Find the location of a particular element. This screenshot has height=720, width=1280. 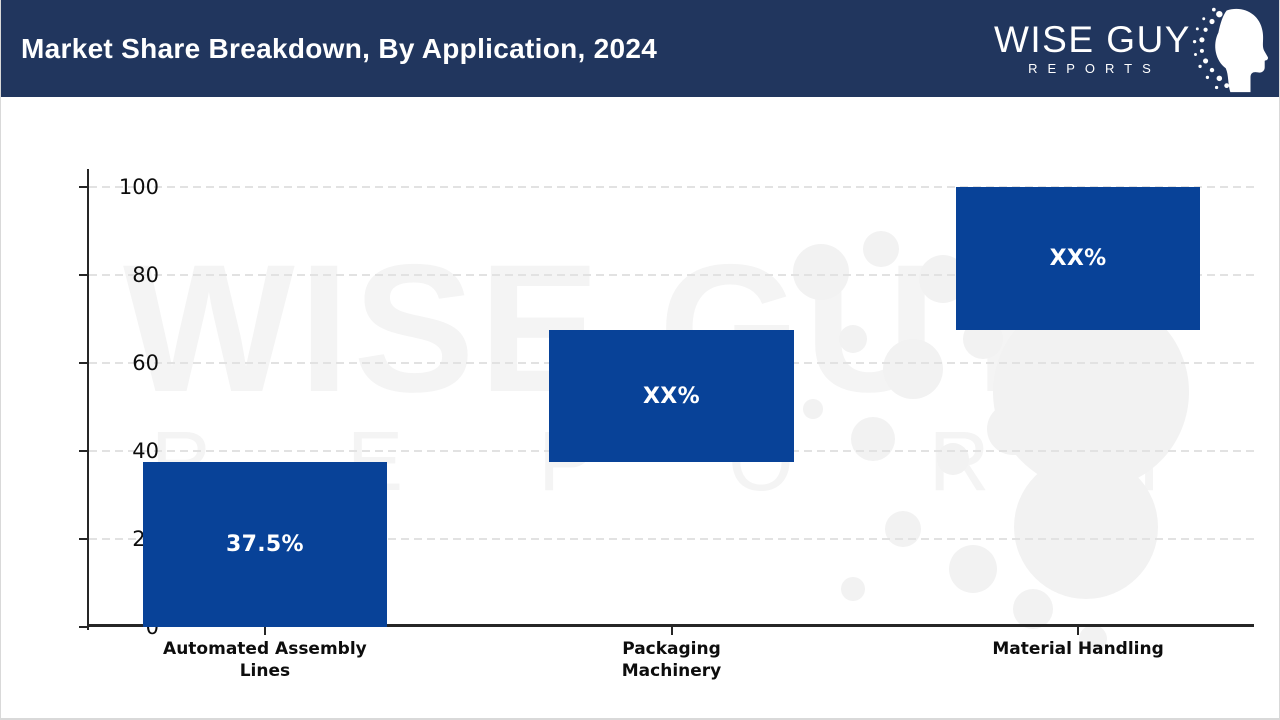

bar-value-label: 37.5% is located at coordinates (264, 544).